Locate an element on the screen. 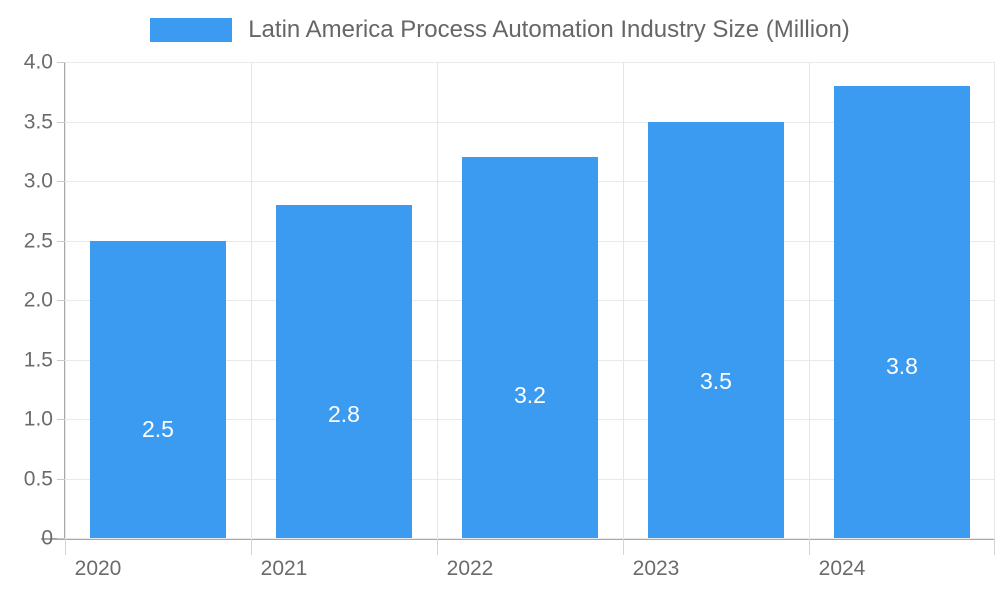 The width and height of the screenshot is (1000, 600). y-axis-tick-label: 2.5 is located at coordinates (38, 240).